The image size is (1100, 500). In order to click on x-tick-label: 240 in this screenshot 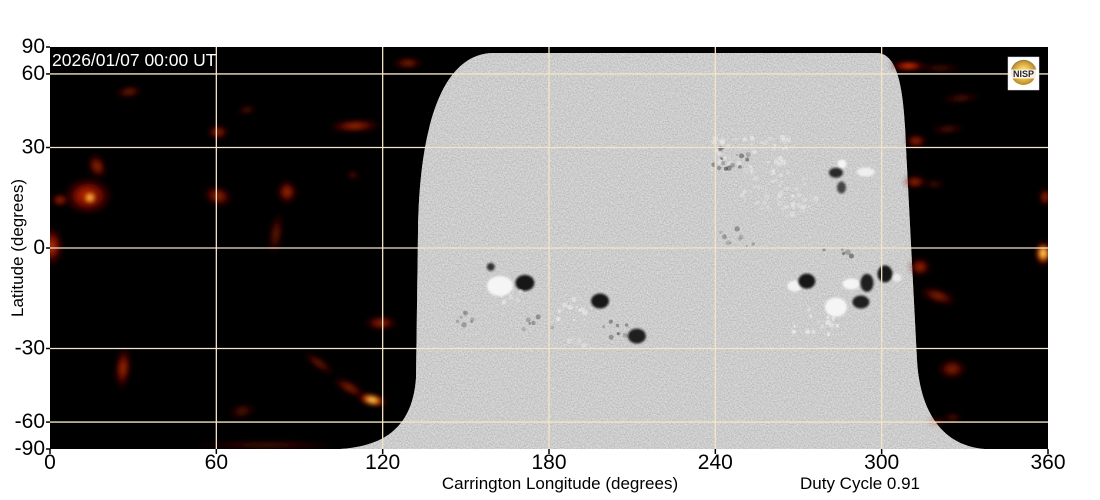, I will do `click(715, 462)`.